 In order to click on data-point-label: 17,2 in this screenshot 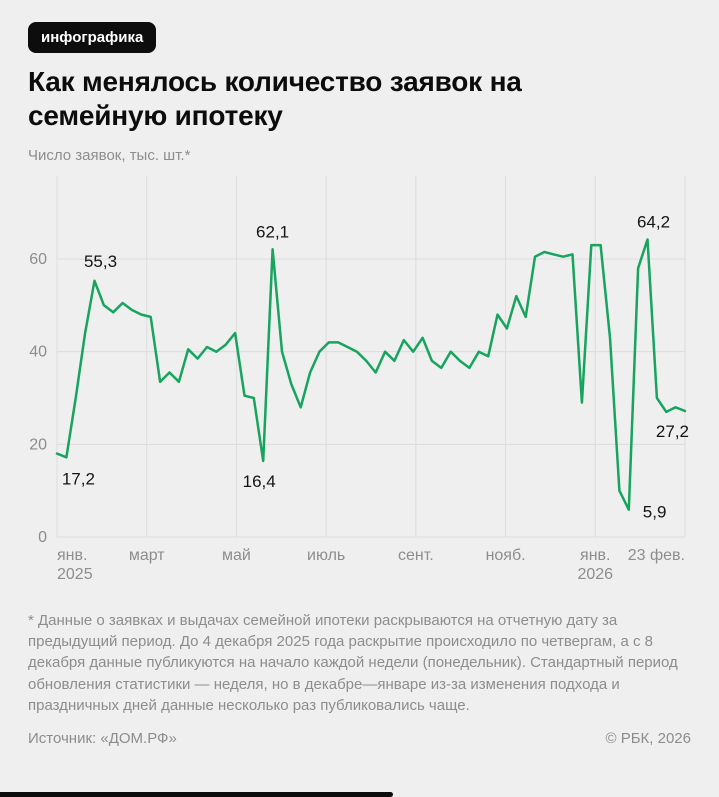, I will do `click(78, 478)`.